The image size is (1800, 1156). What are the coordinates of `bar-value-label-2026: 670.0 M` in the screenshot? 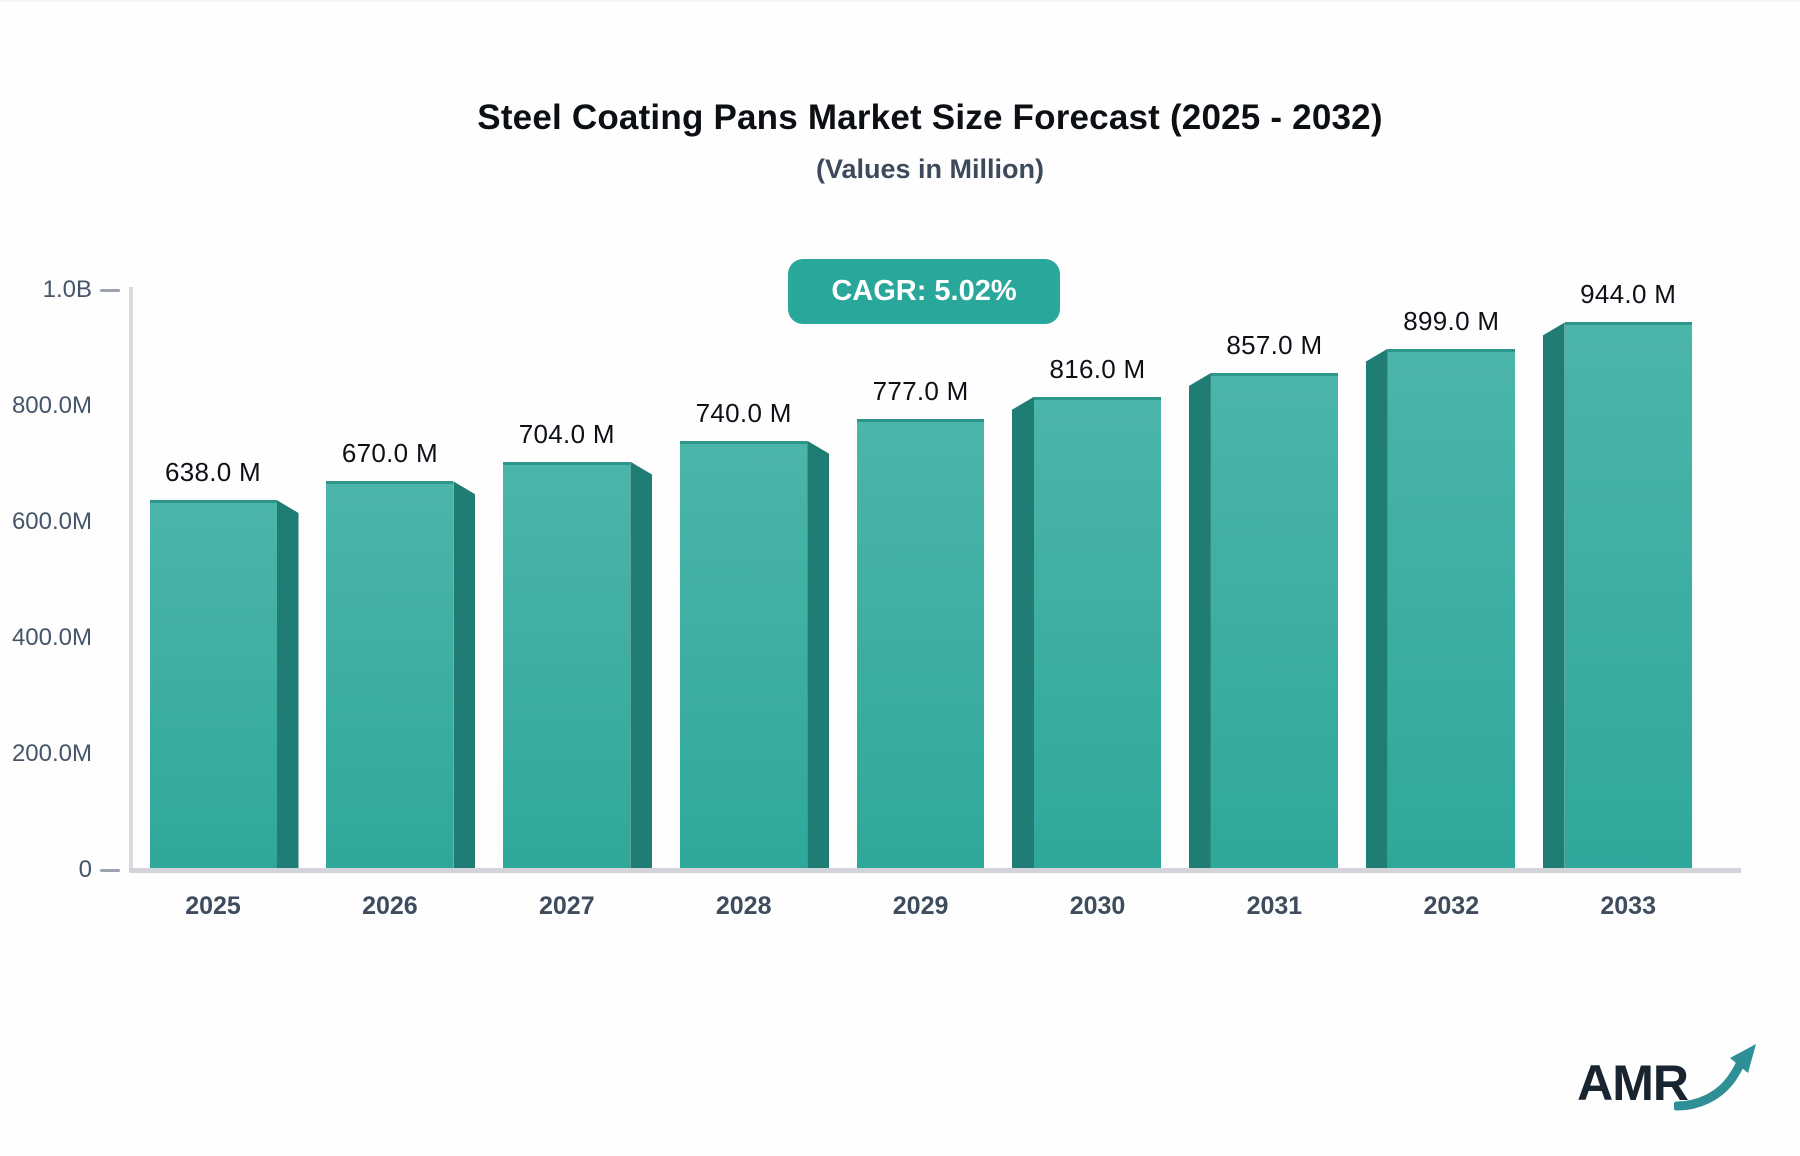 It's located at (389, 453).